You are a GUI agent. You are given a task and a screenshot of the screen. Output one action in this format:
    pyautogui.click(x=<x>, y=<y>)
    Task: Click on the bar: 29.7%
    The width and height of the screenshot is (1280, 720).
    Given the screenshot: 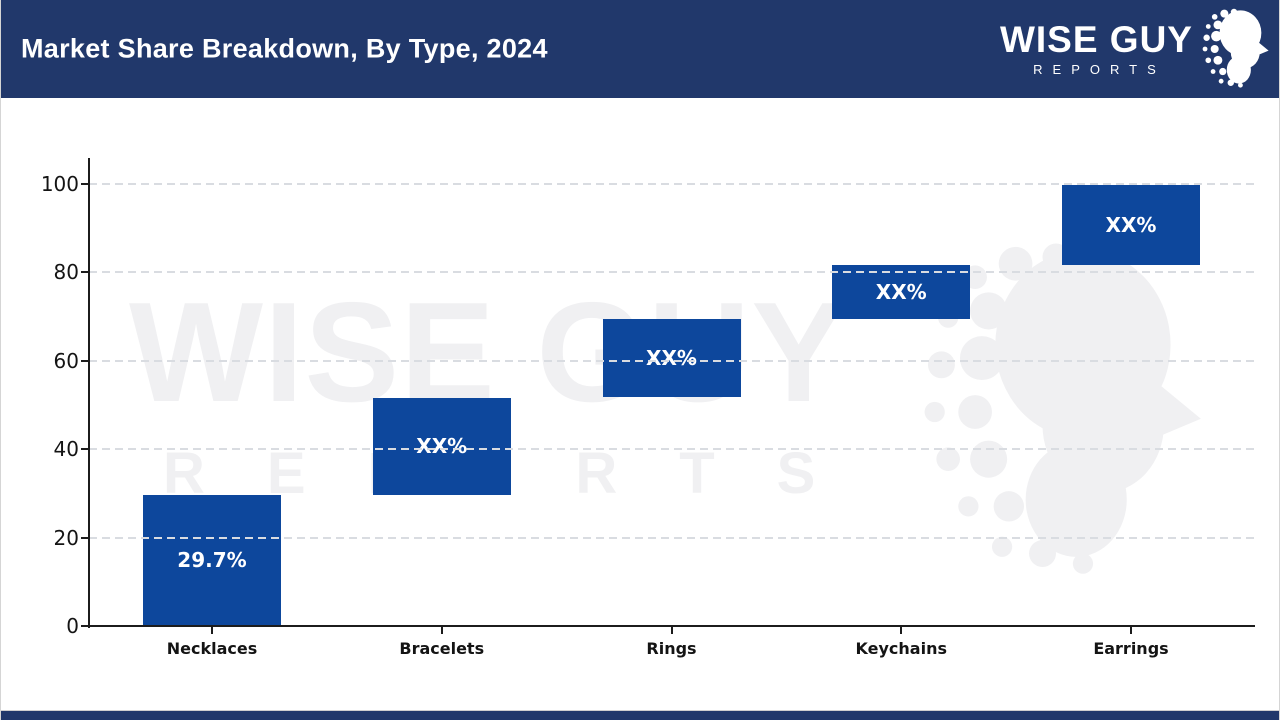 What is the action you would take?
    pyautogui.click(x=212, y=560)
    